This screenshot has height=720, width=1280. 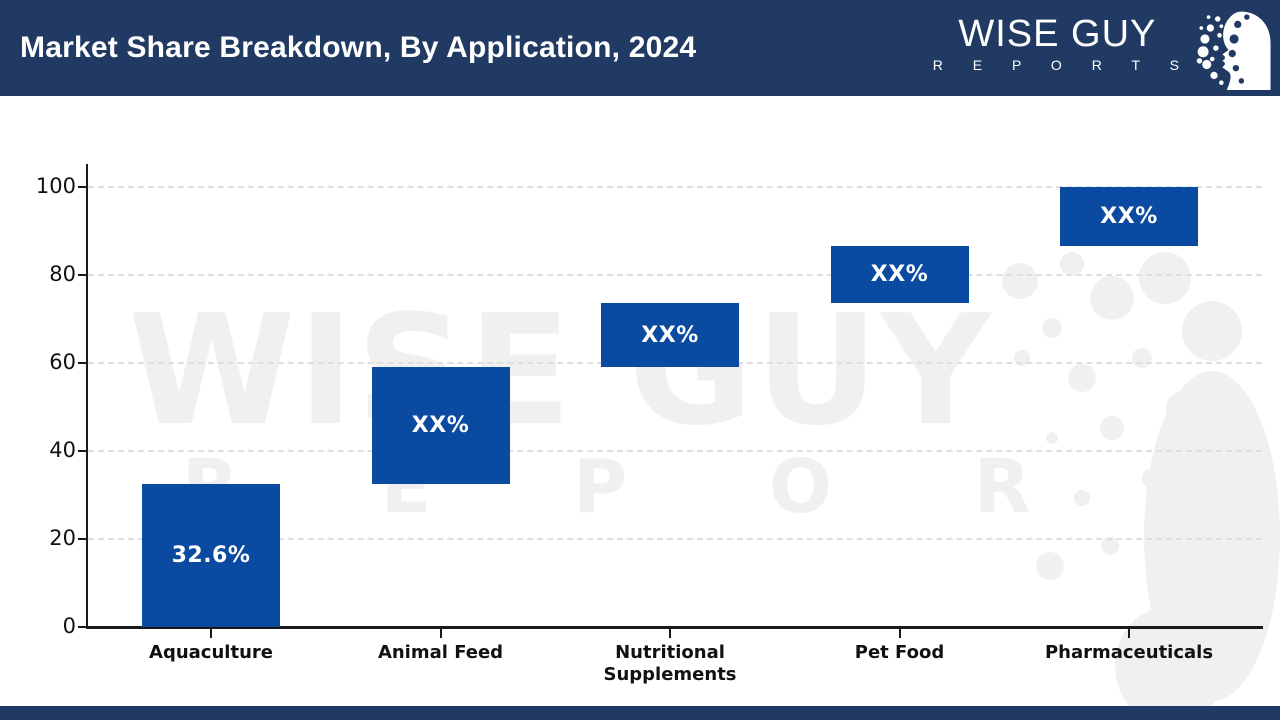 I want to click on y-tick-label: 40, so click(x=62, y=450).